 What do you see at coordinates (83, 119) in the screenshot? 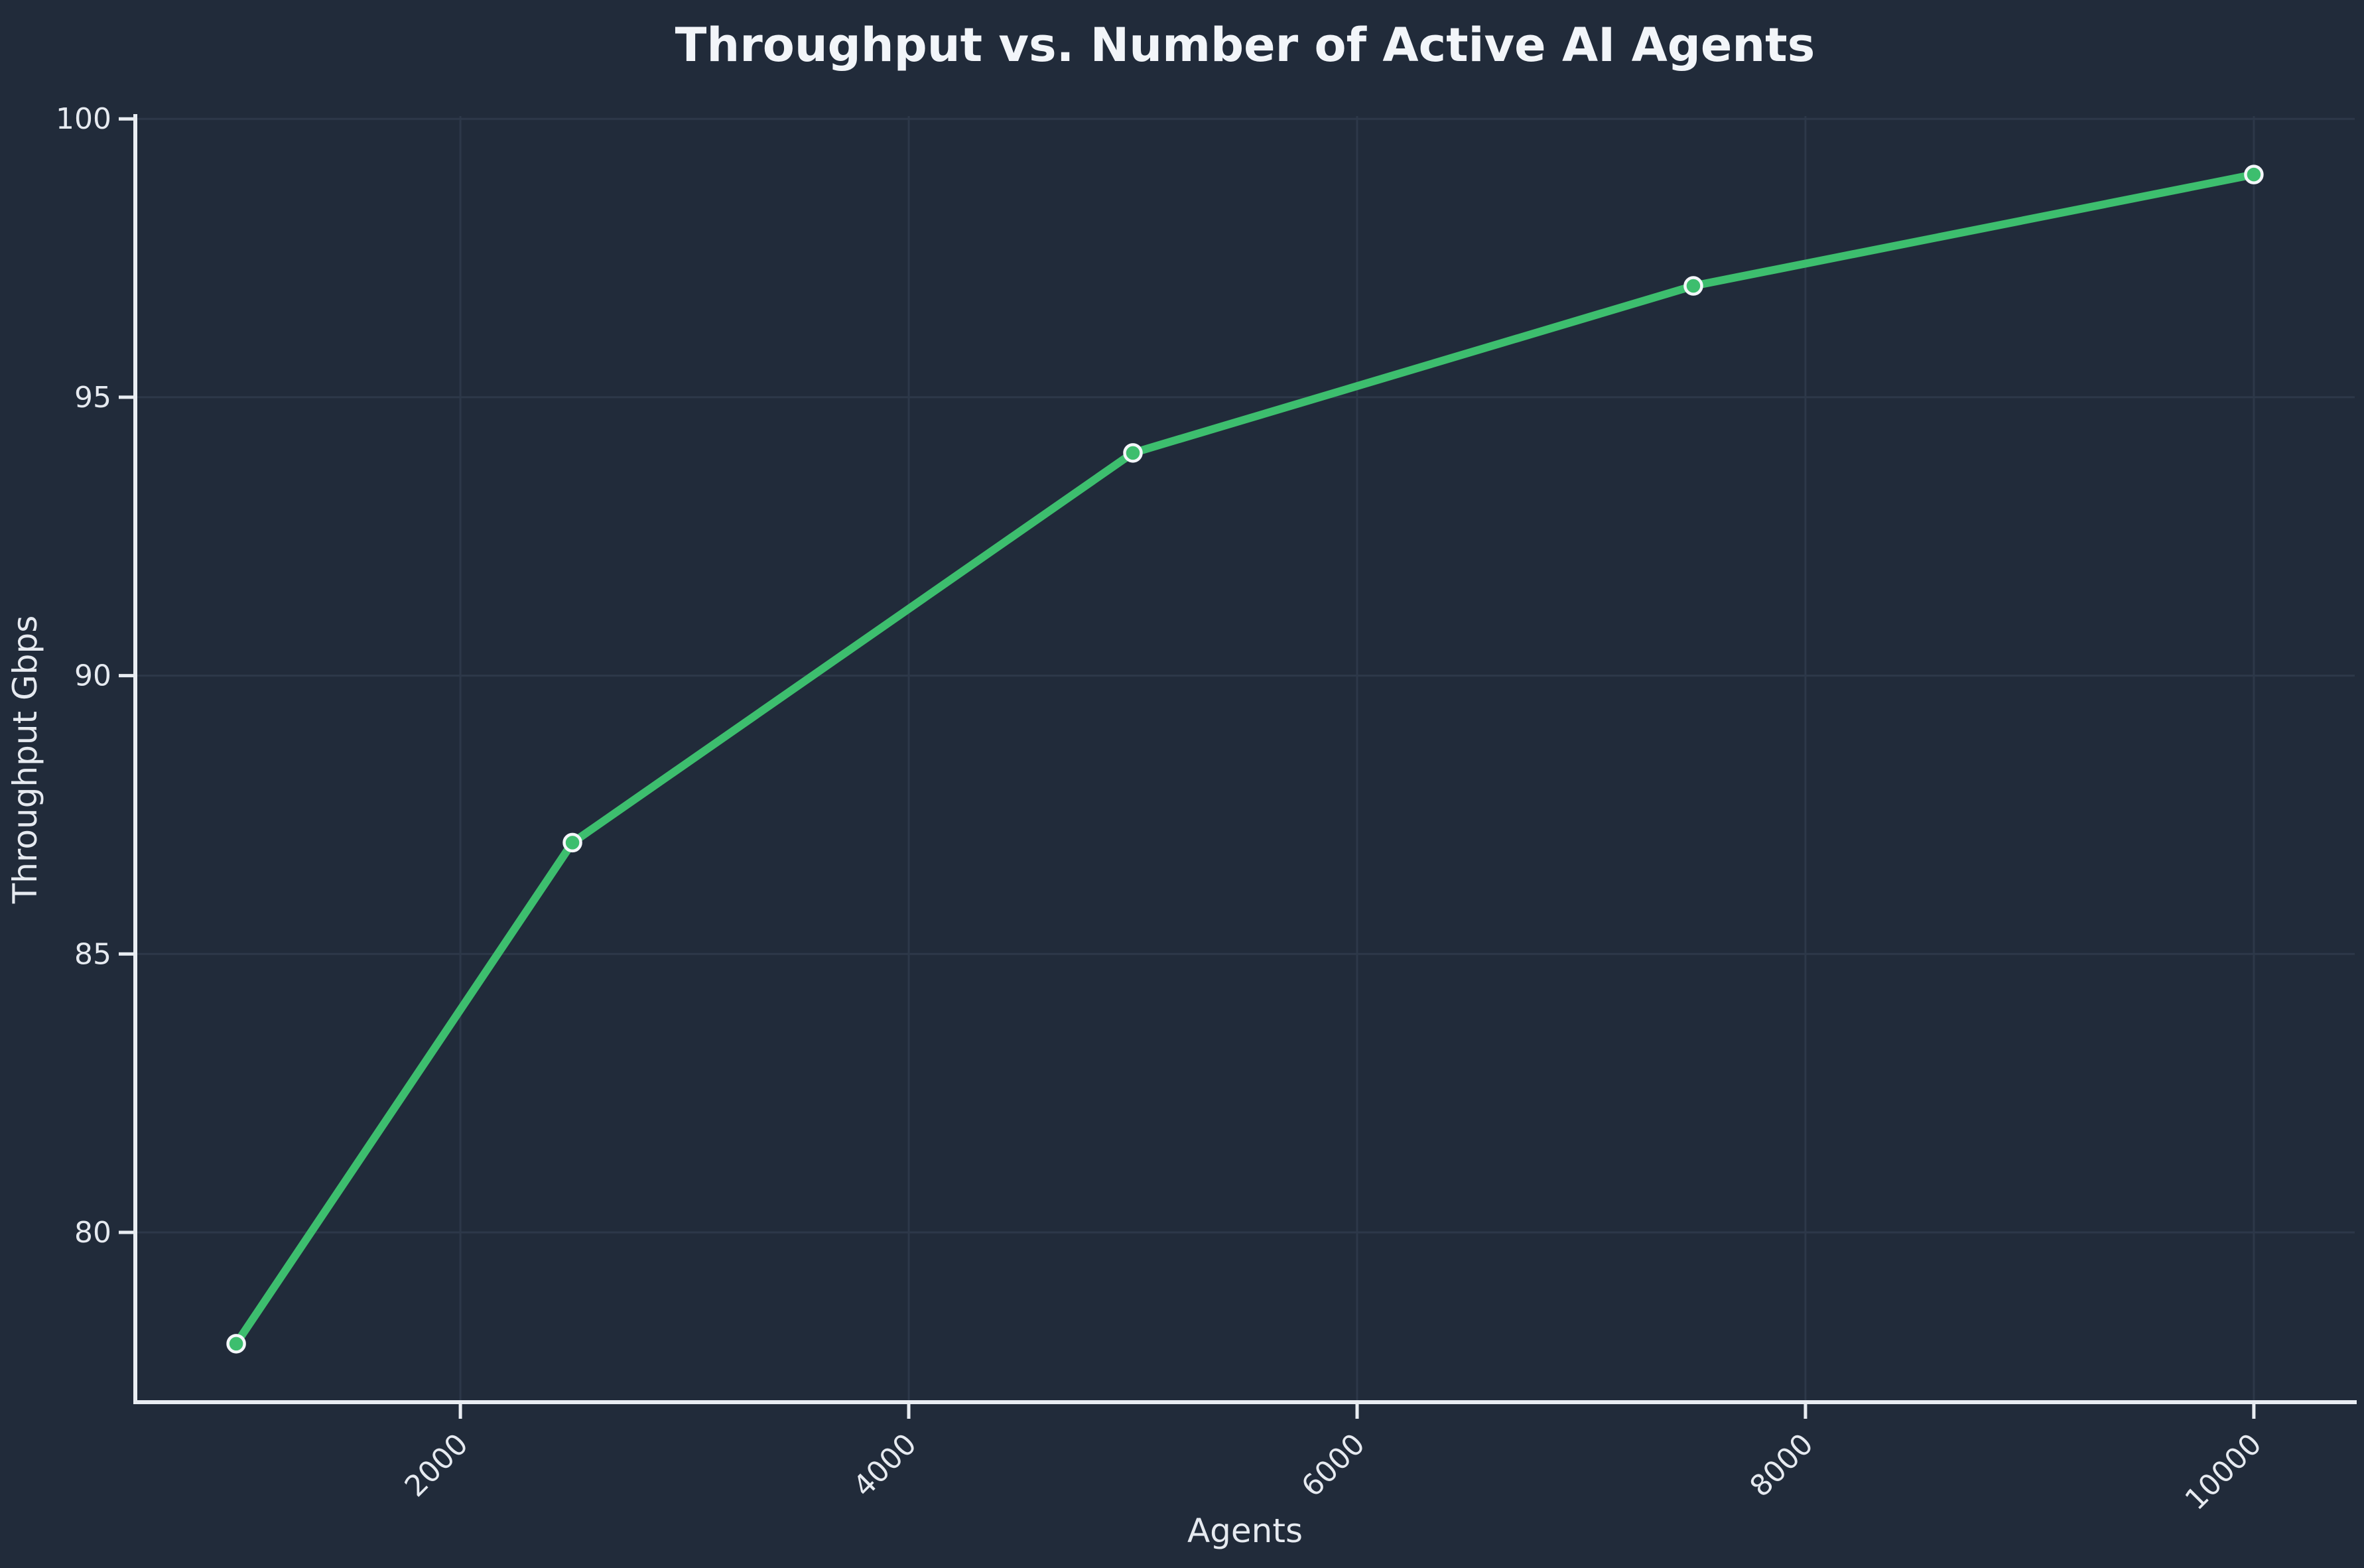
I see `y-tick-label: 100` at bounding box center [83, 119].